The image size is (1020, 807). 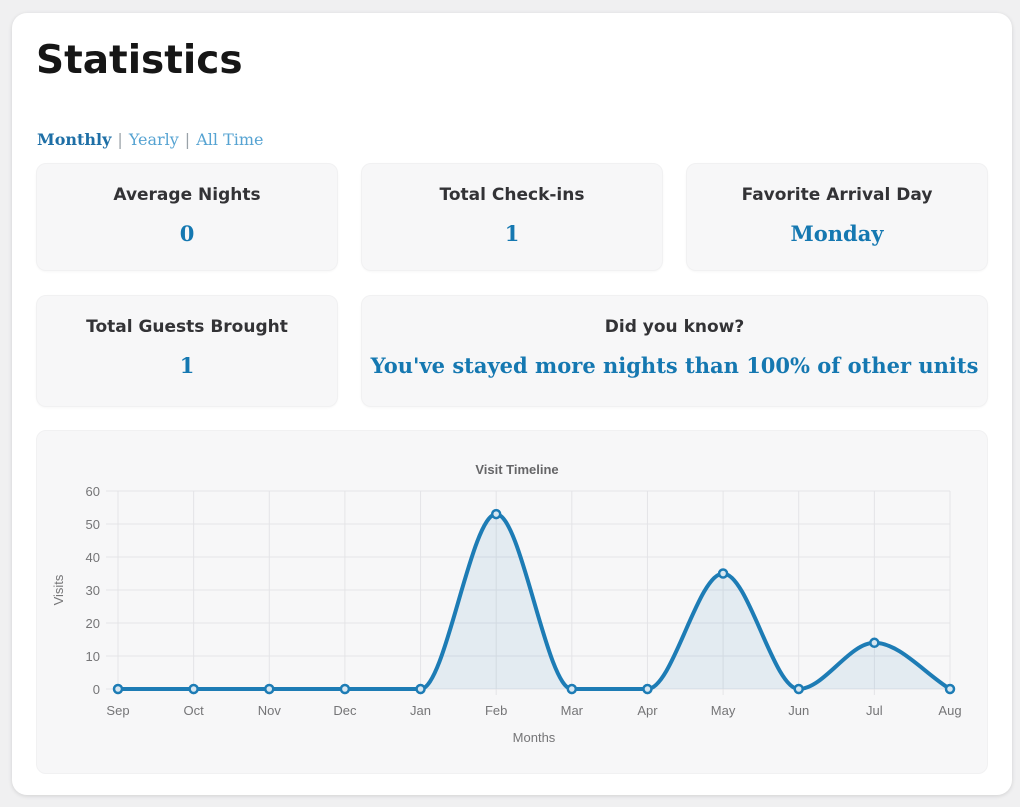 I want to click on y-tick-label: 20, so click(x=93, y=623).